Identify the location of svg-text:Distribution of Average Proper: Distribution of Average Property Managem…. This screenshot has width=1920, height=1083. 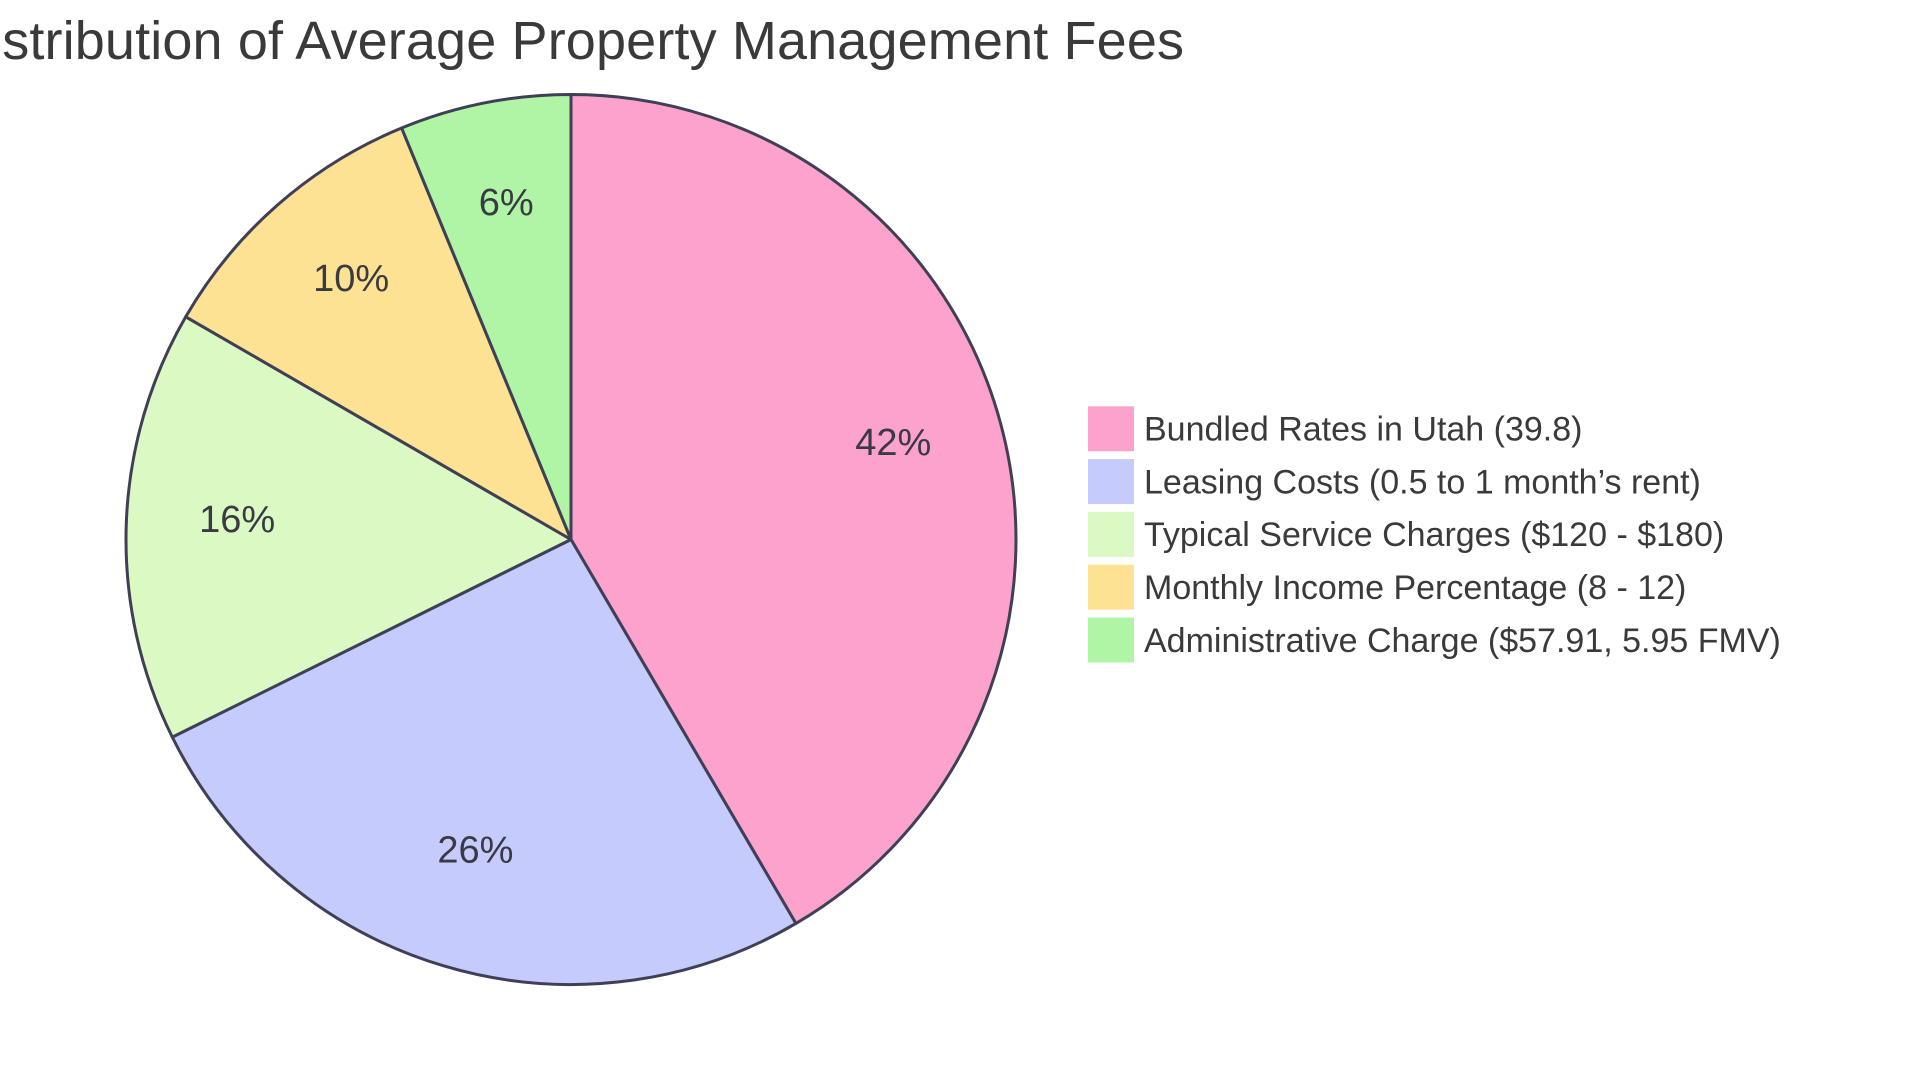
(592, 41).